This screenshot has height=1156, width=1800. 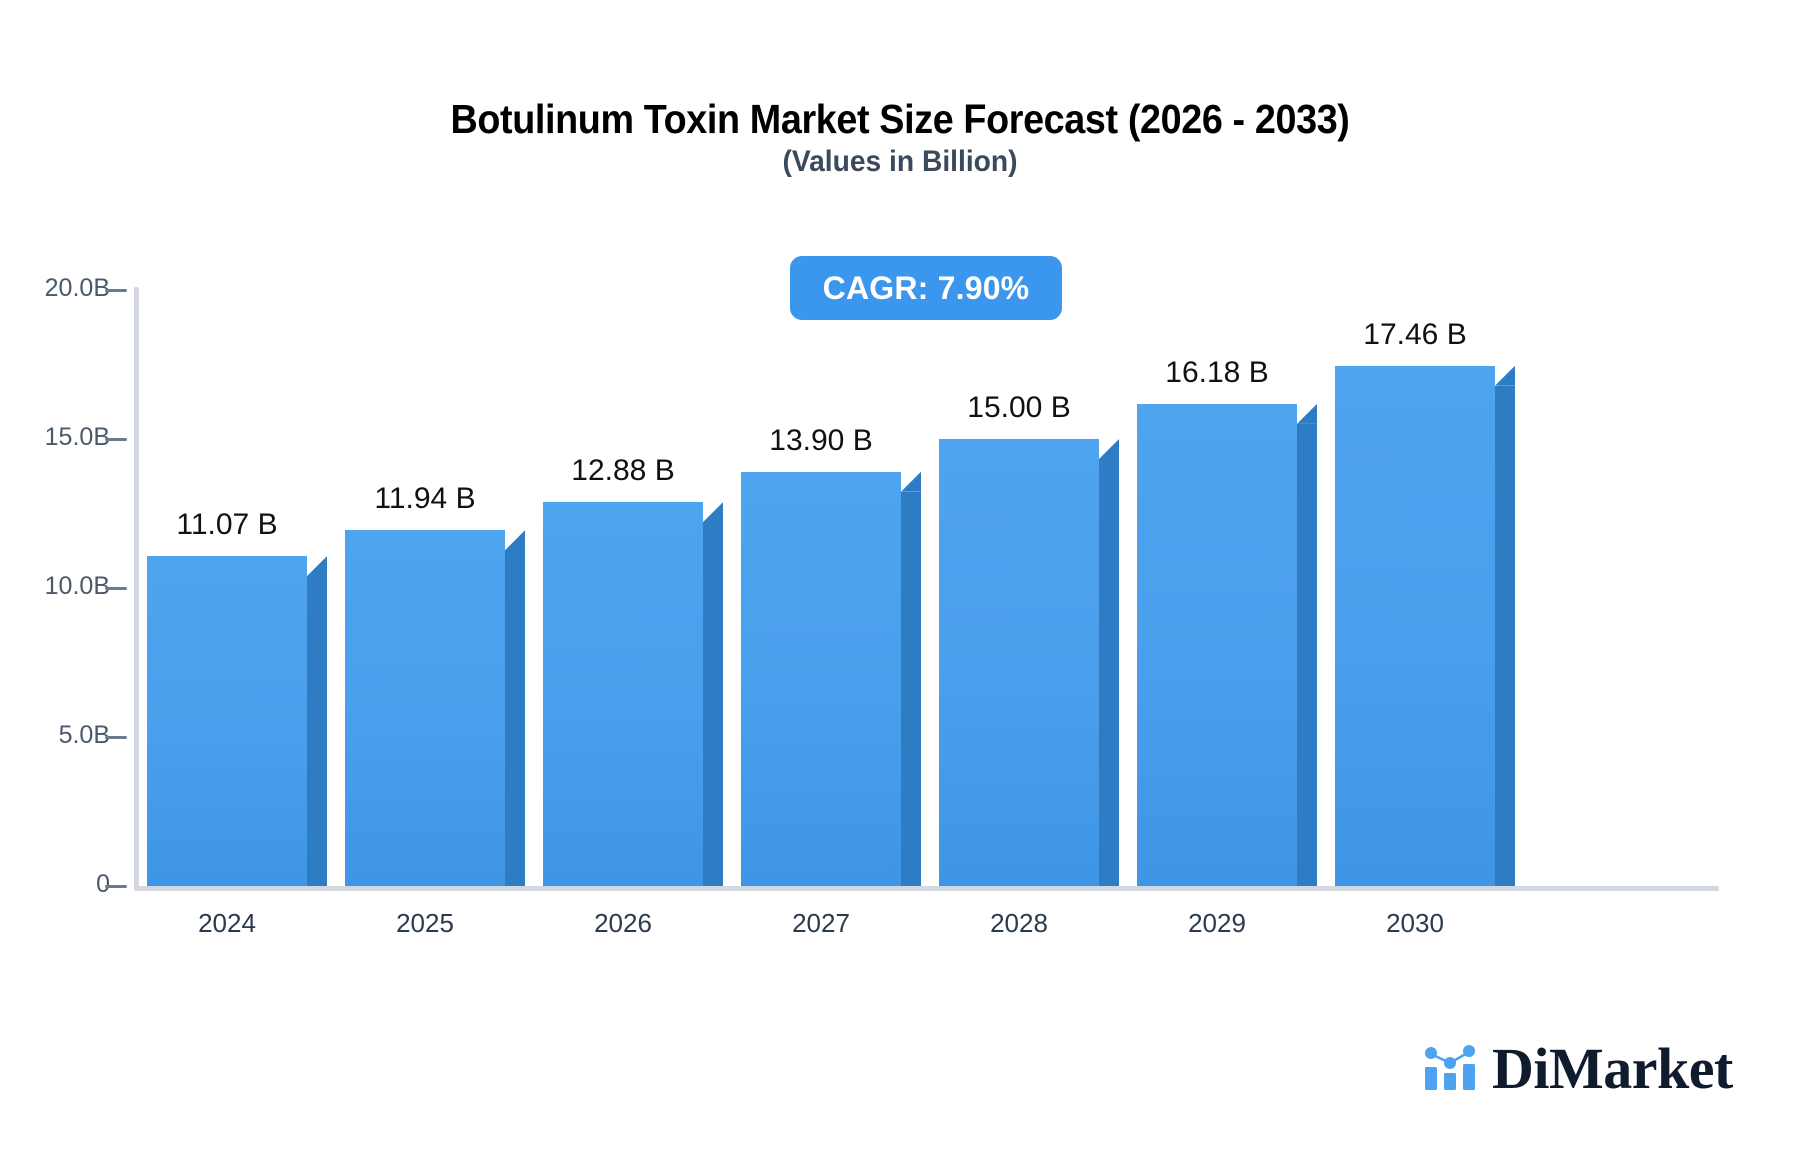 What do you see at coordinates (77, 437) in the screenshot?
I see `y-tick-label: 15.0B` at bounding box center [77, 437].